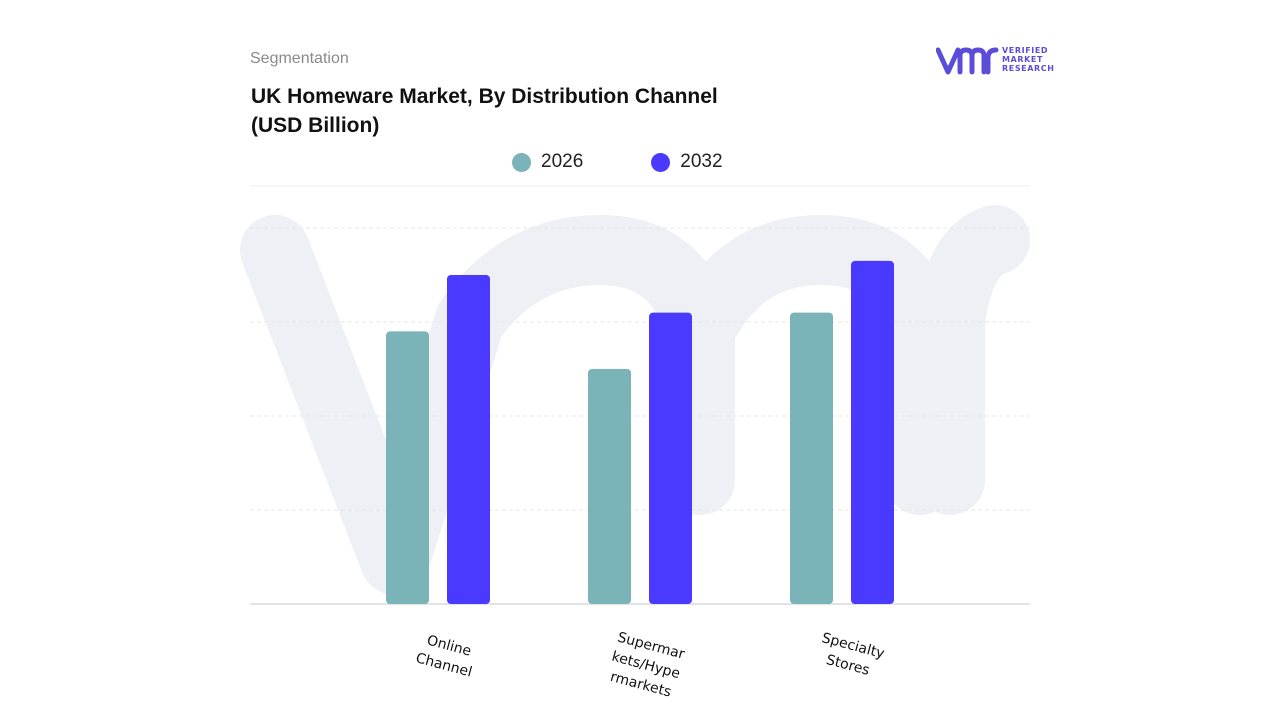 The image size is (1280, 720). I want to click on x-tick-label: SpecialtyStores, so click(850, 655).